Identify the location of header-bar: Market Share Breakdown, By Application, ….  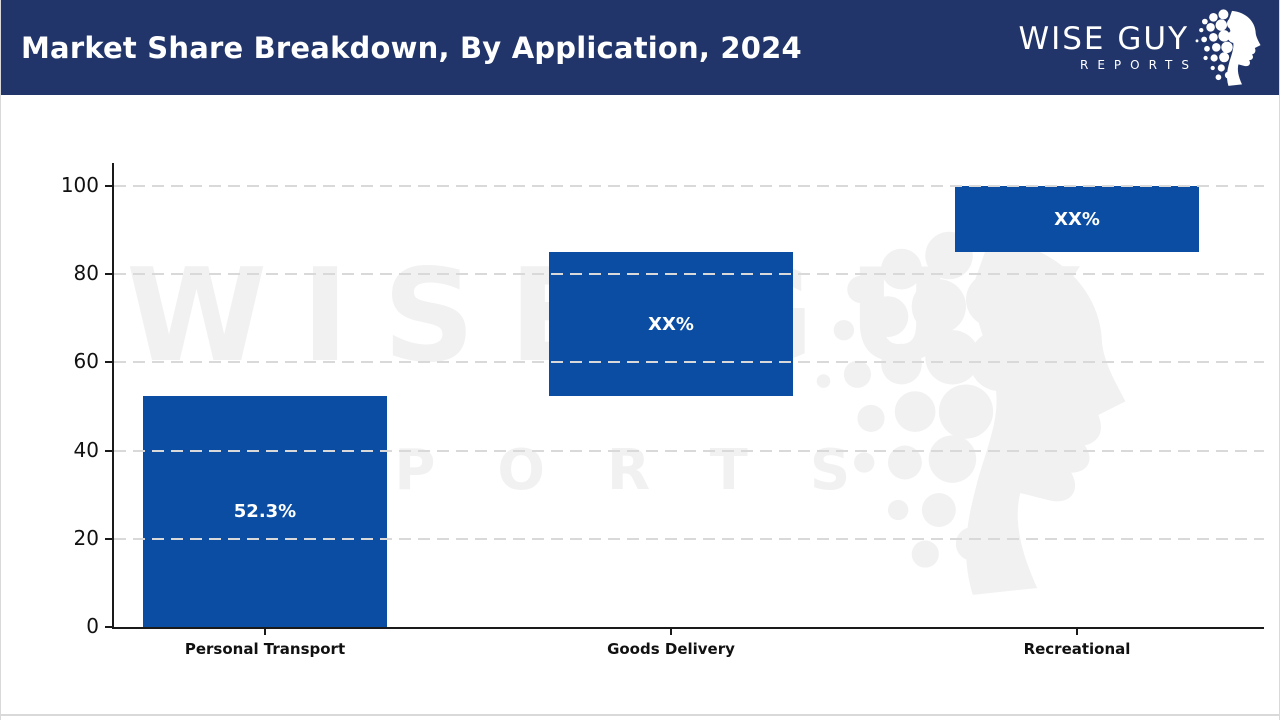
(640, 47).